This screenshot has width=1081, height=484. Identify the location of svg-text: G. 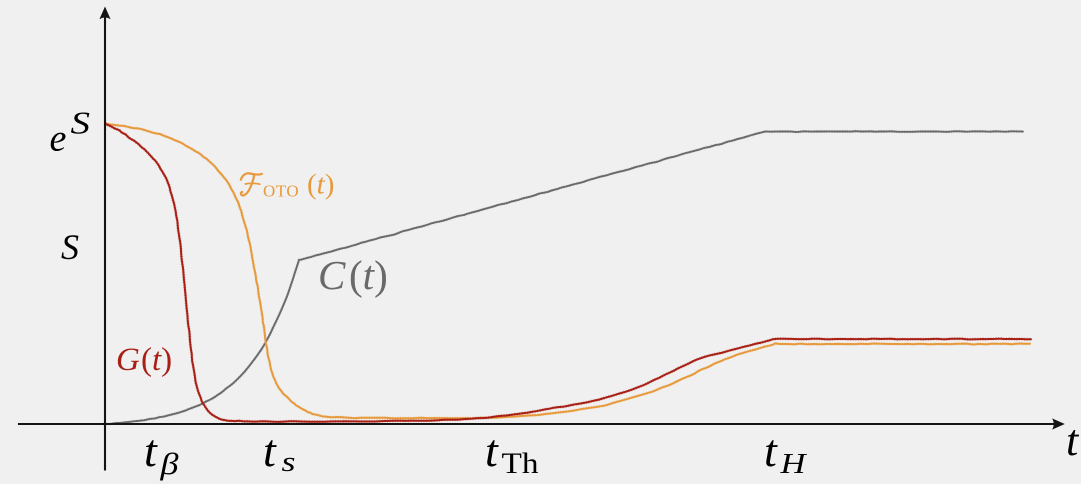
(128, 360).